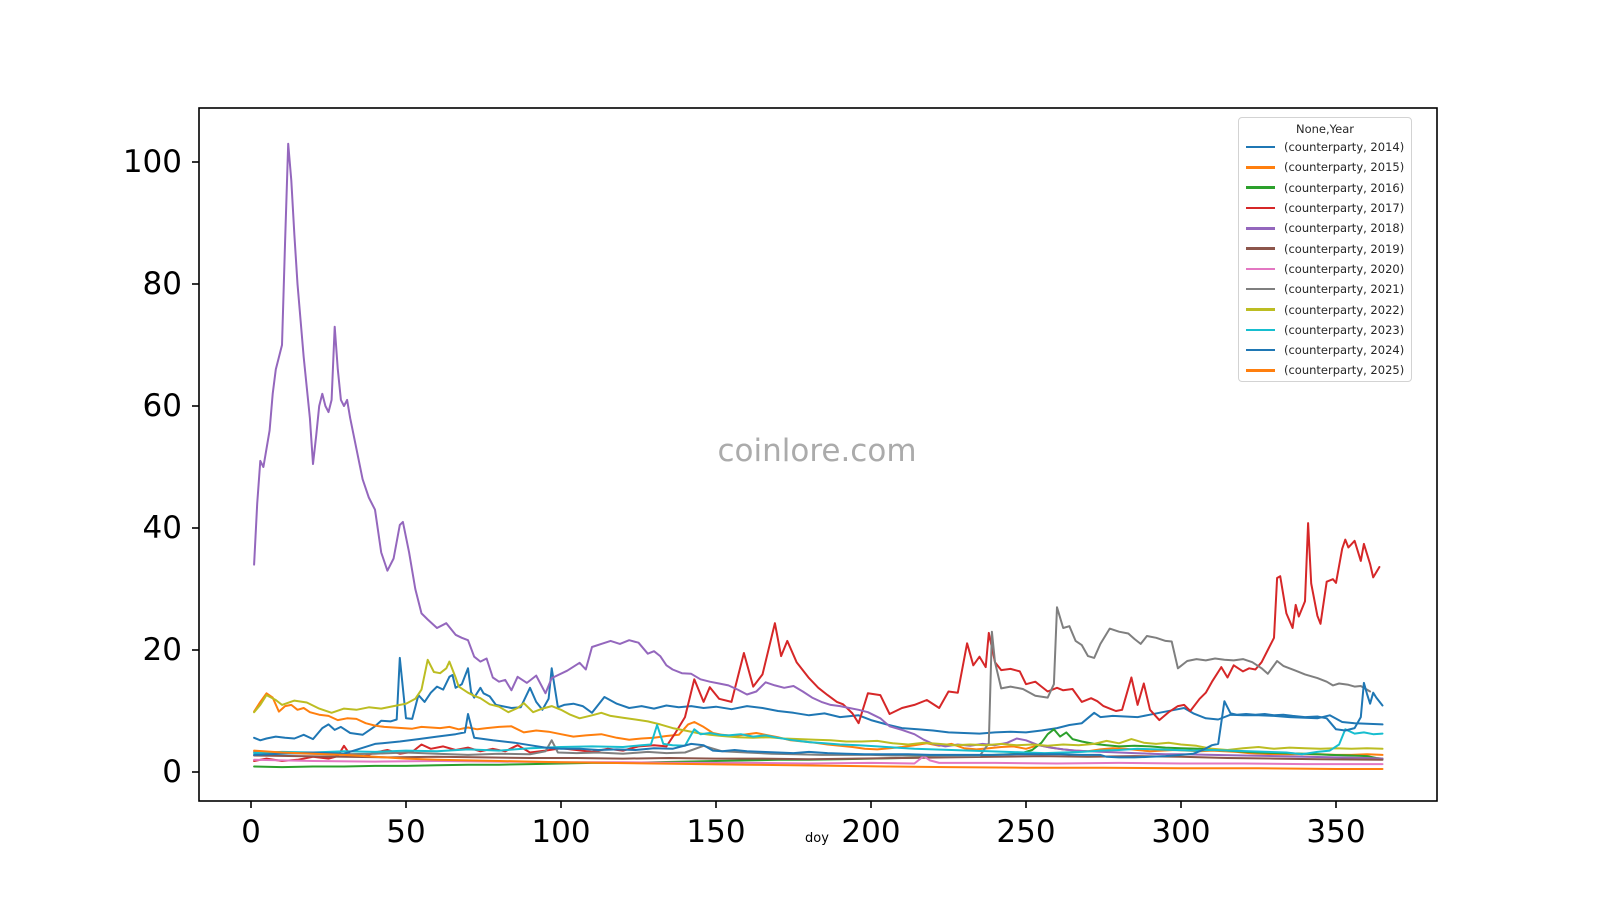  I want to click on y-tick-label: 60, so click(162, 406).